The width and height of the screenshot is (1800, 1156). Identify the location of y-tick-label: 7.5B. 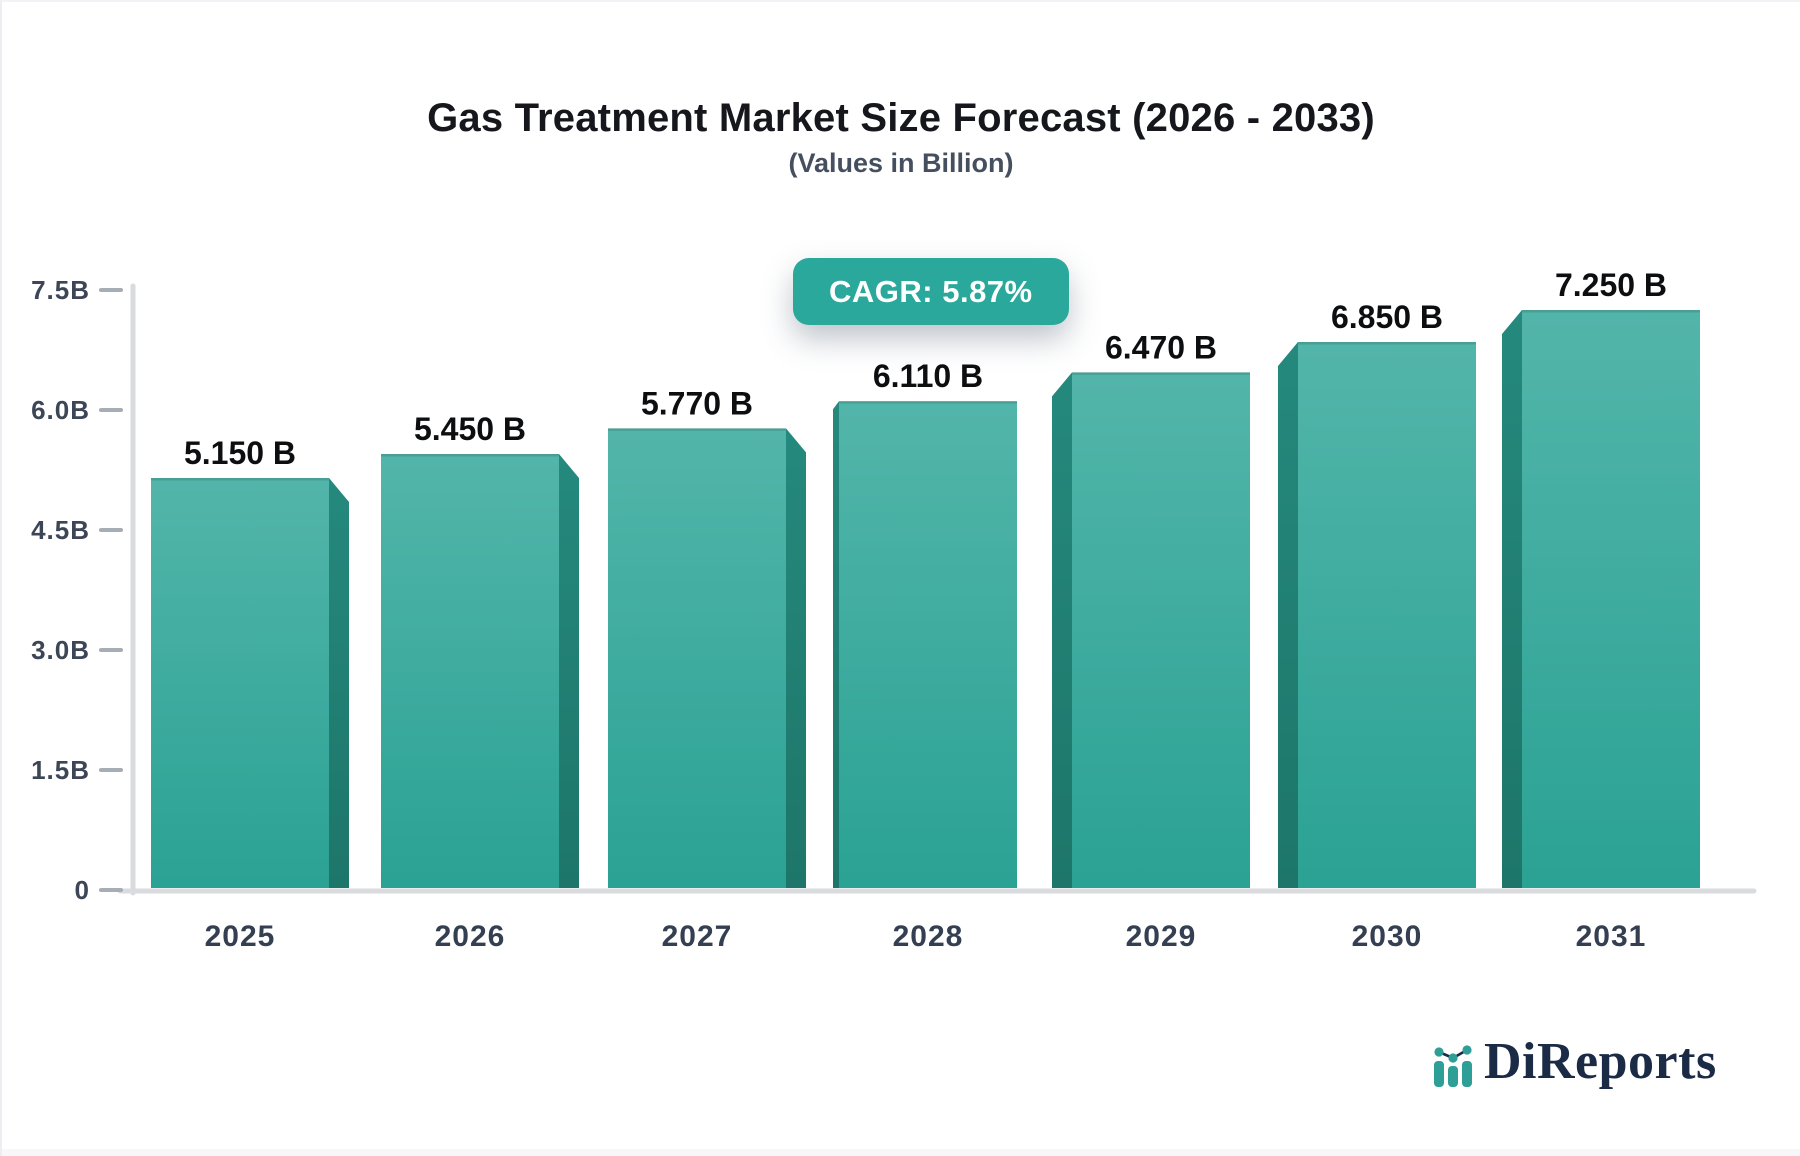
(60, 290).